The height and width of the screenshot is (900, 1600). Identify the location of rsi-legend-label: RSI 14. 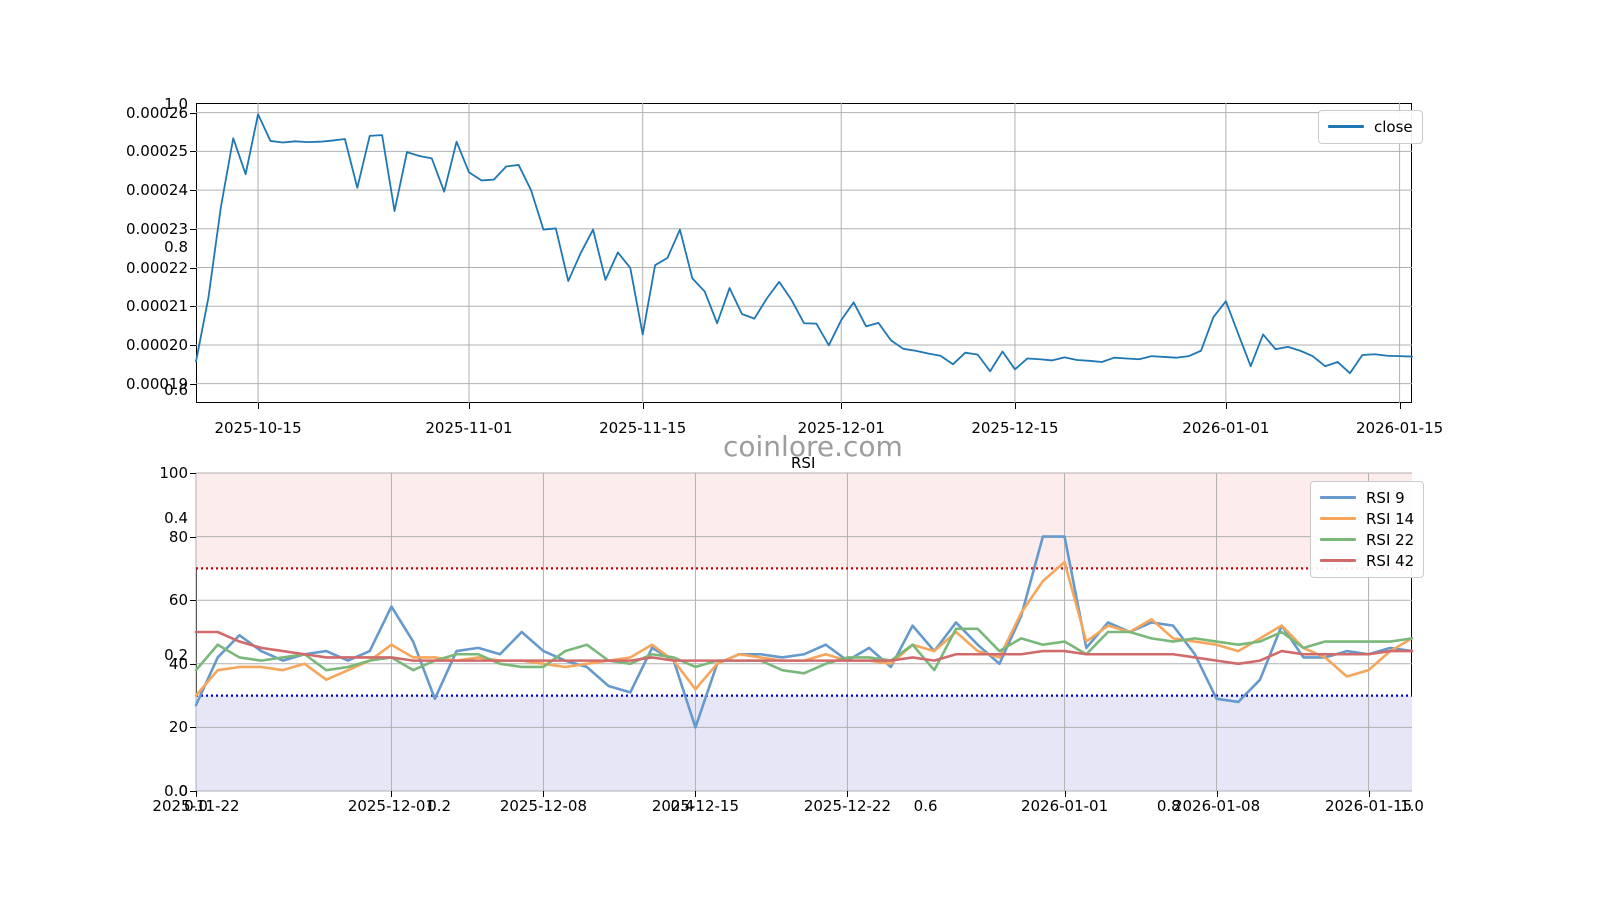
(1390, 518).